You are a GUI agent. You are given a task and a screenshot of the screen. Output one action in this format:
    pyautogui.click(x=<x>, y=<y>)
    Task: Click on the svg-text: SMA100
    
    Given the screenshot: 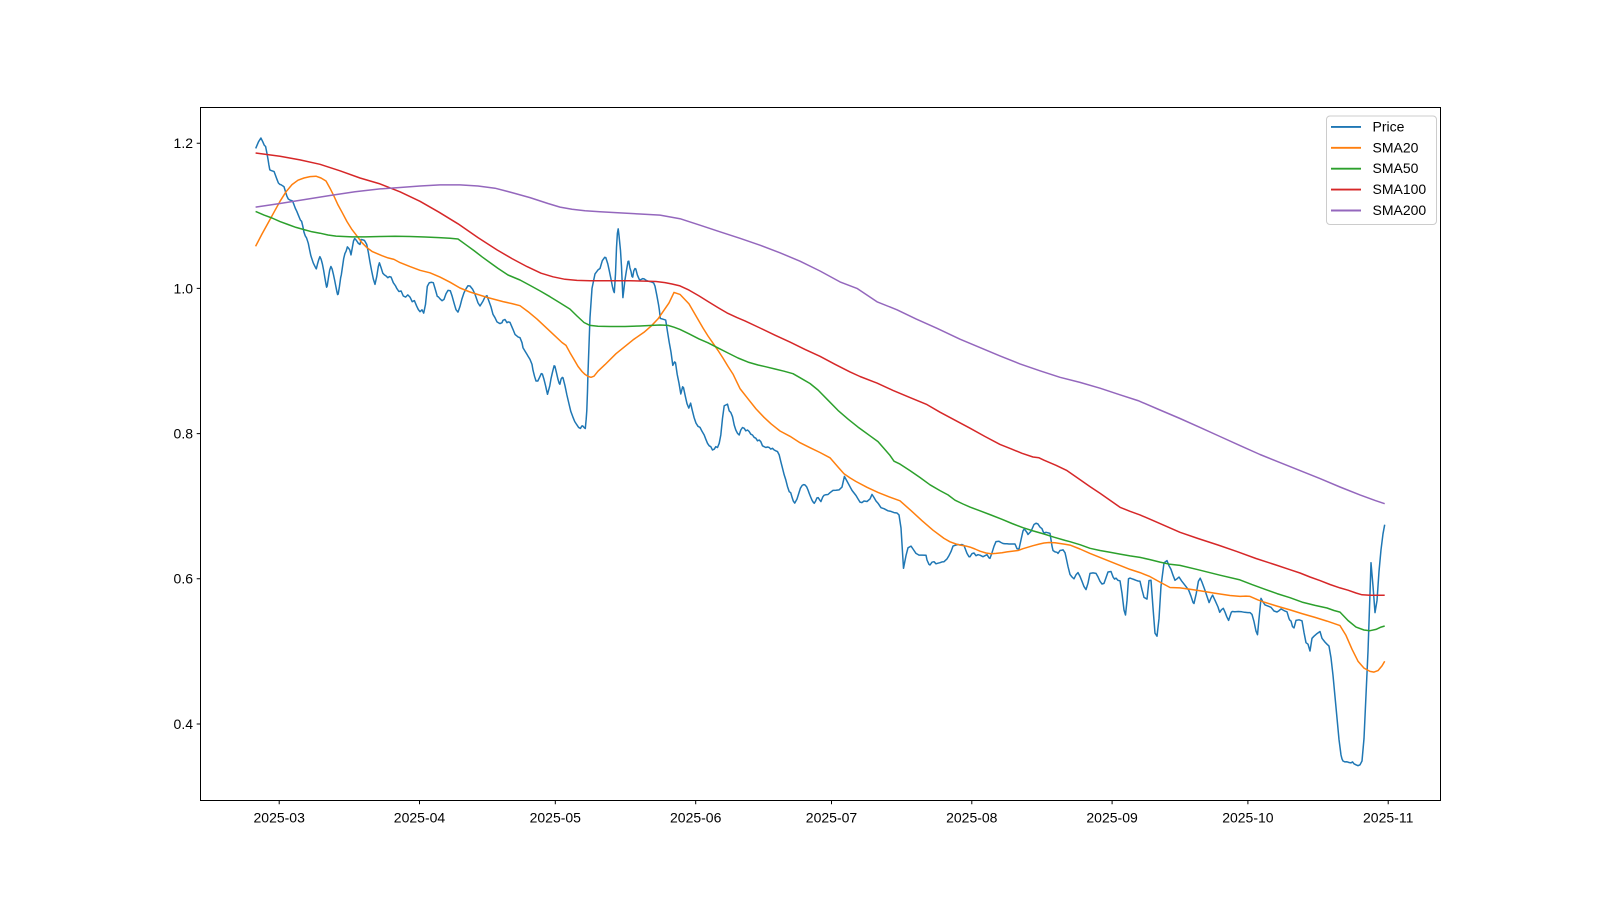 What is the action you would take?
    pyautogui.click(x=1400, y=189)
    